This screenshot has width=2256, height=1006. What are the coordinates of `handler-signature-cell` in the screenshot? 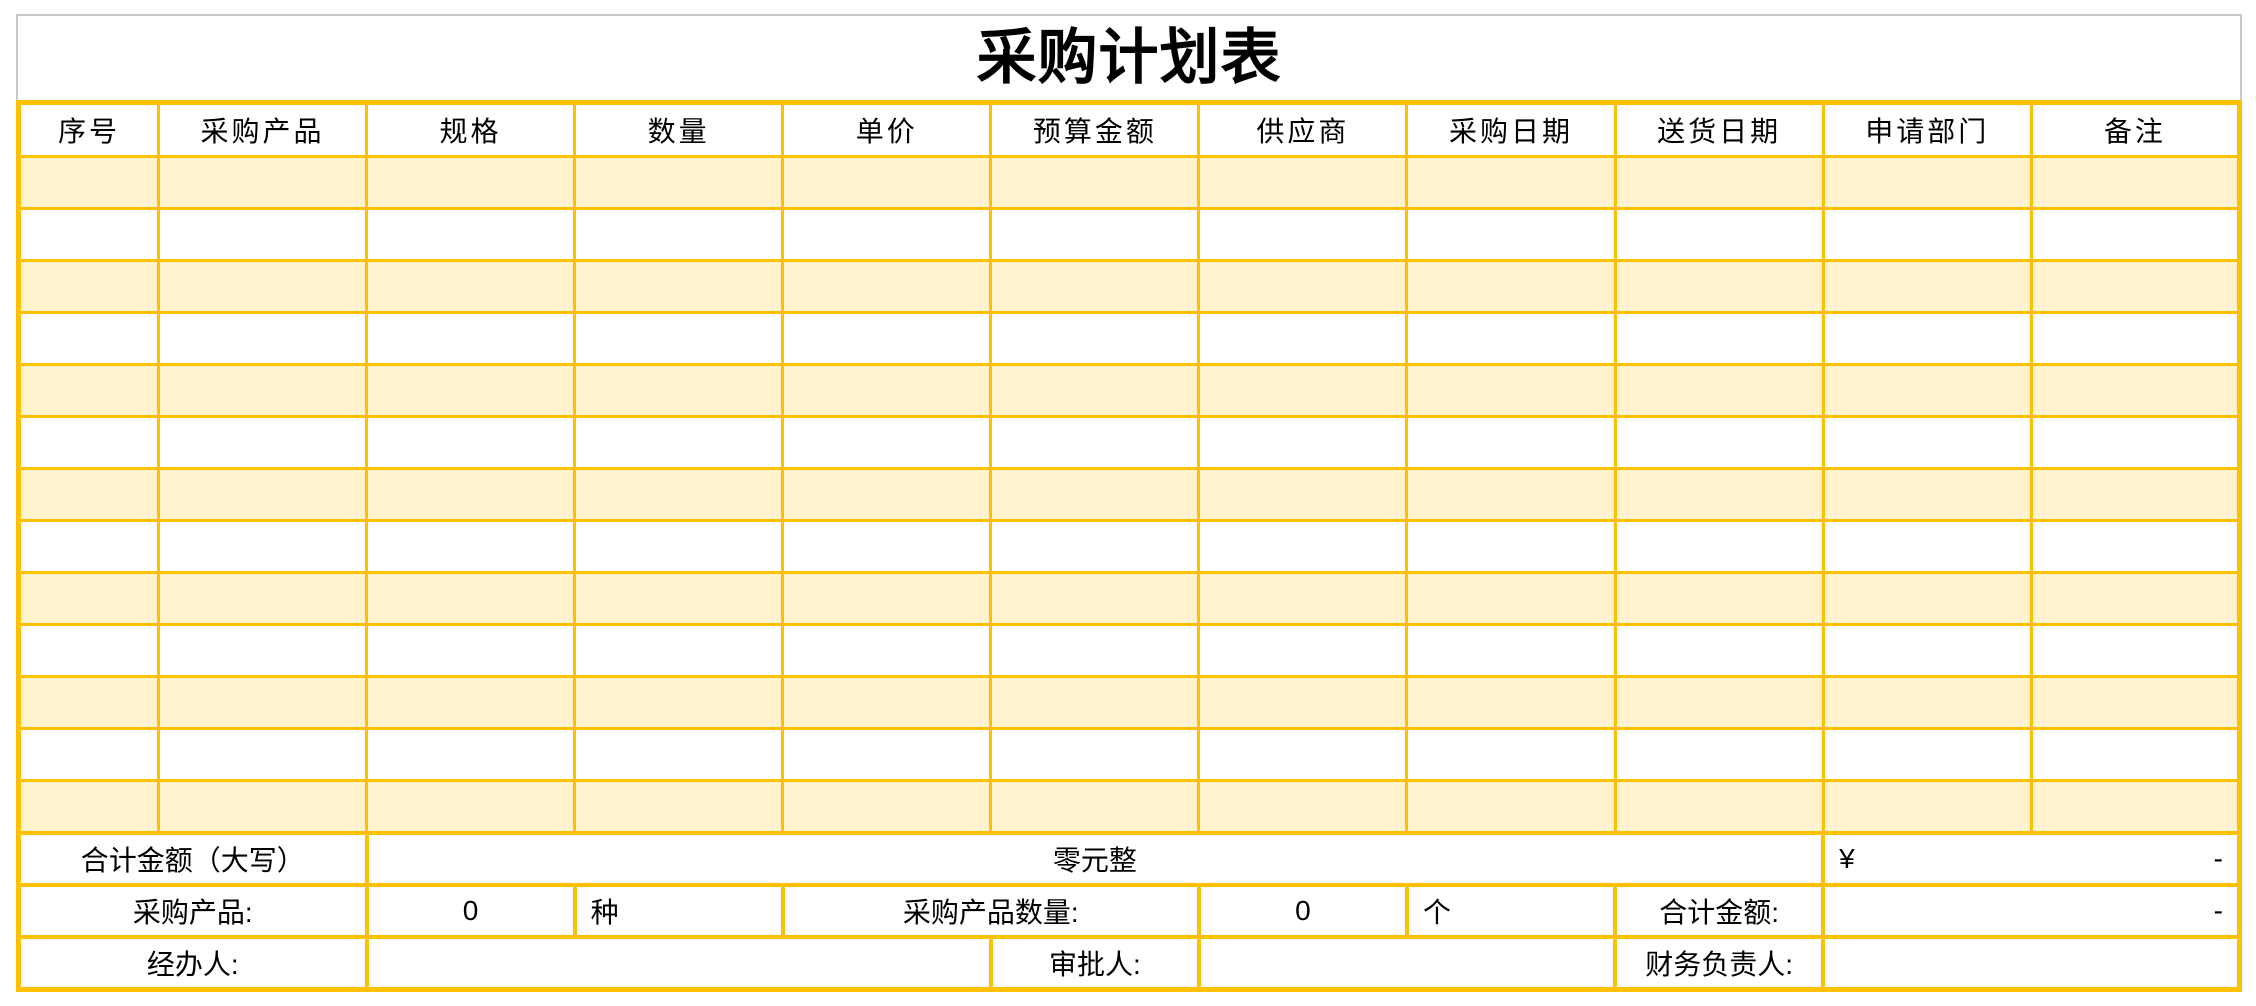 It's located at (678, 962).